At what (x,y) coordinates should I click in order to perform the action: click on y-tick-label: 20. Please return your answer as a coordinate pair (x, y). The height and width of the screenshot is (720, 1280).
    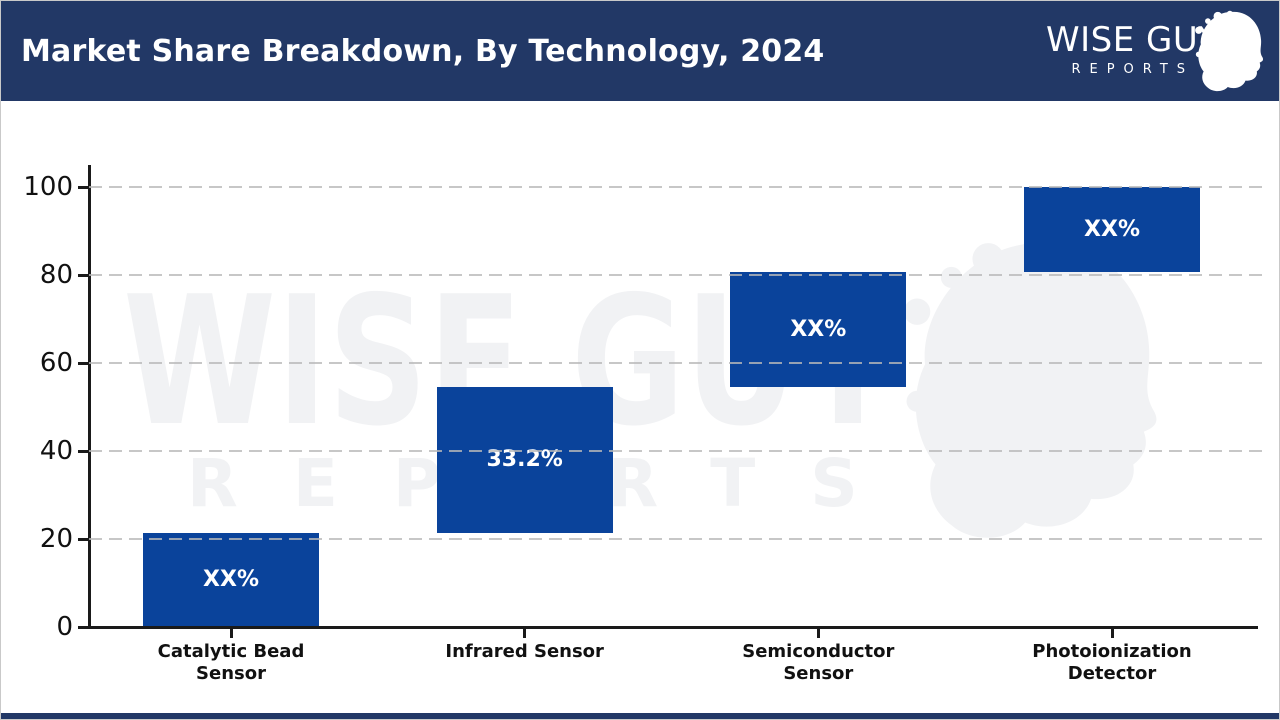
    Looking at the image, I should click on (56, 539).